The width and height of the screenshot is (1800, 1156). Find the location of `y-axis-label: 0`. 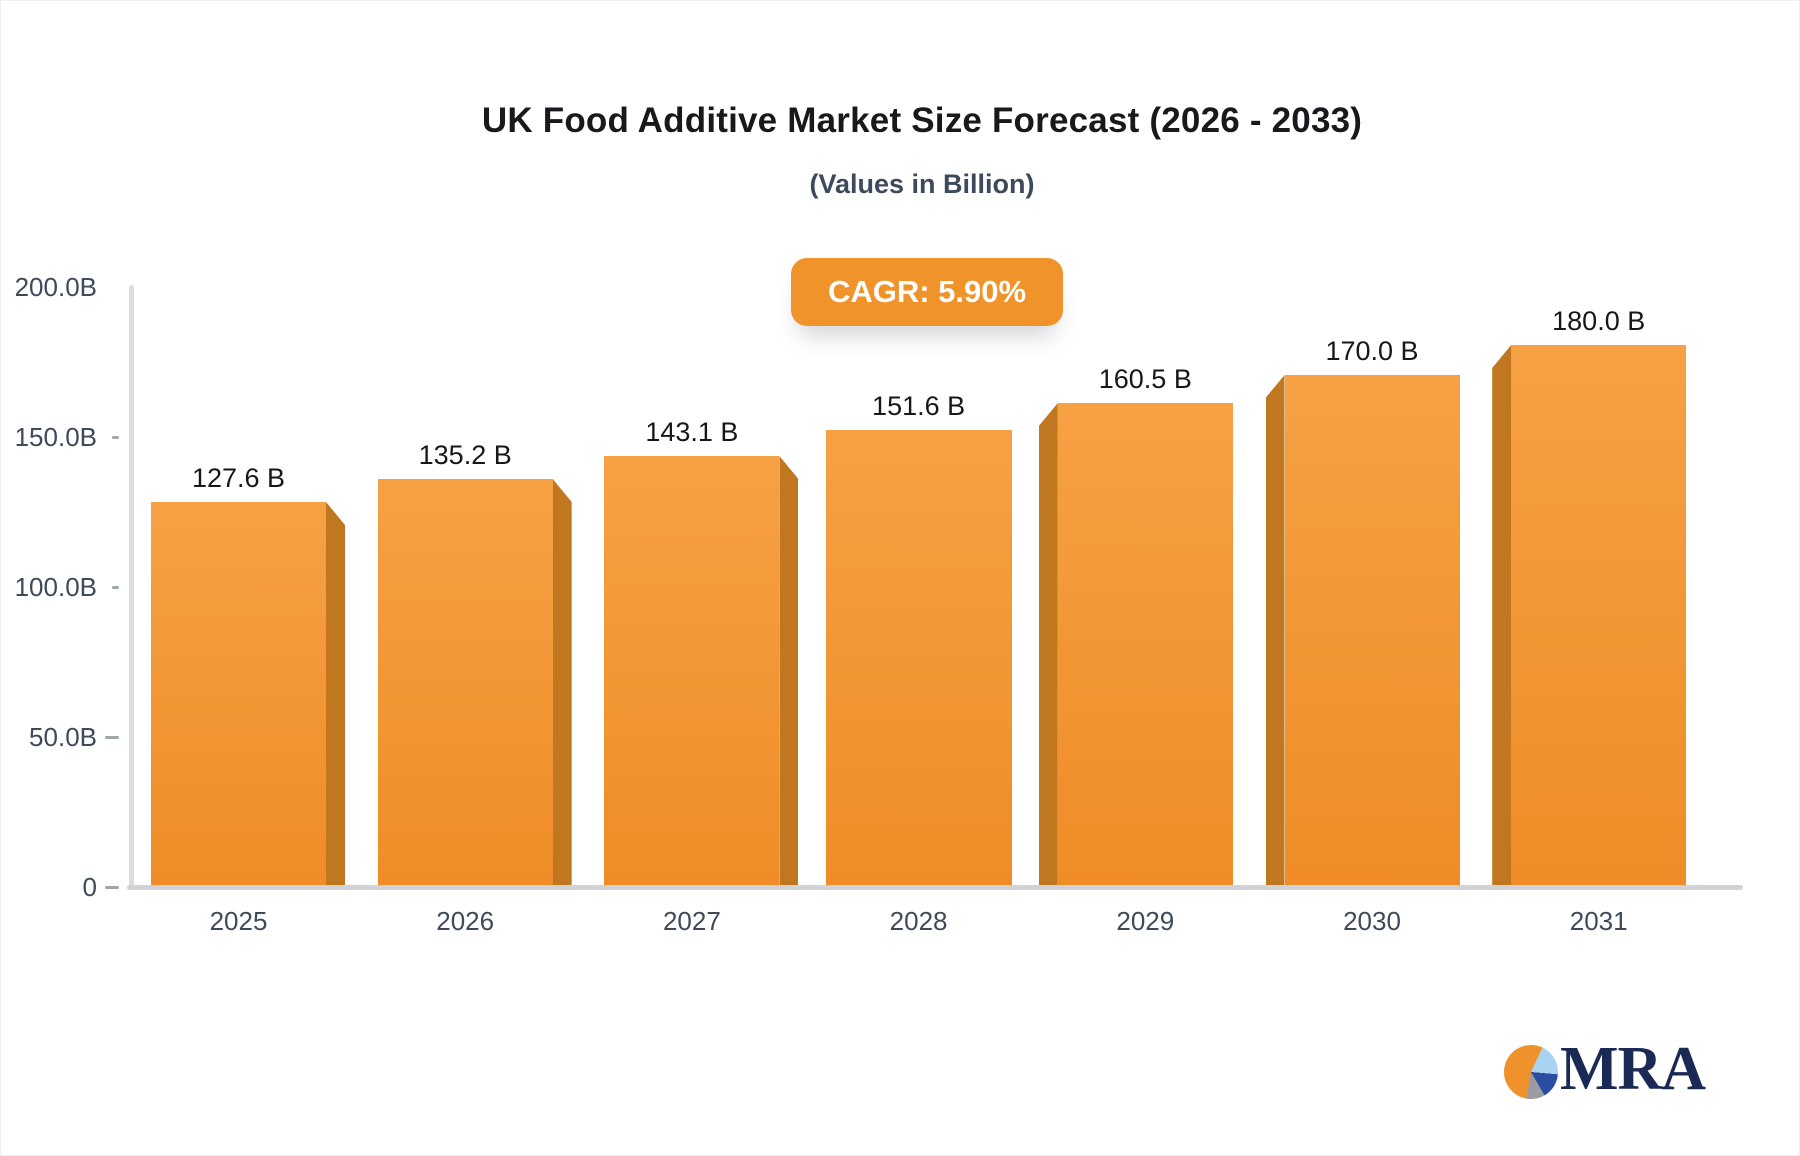

y-axis-label: 0 is located at coordinates (89, 887).